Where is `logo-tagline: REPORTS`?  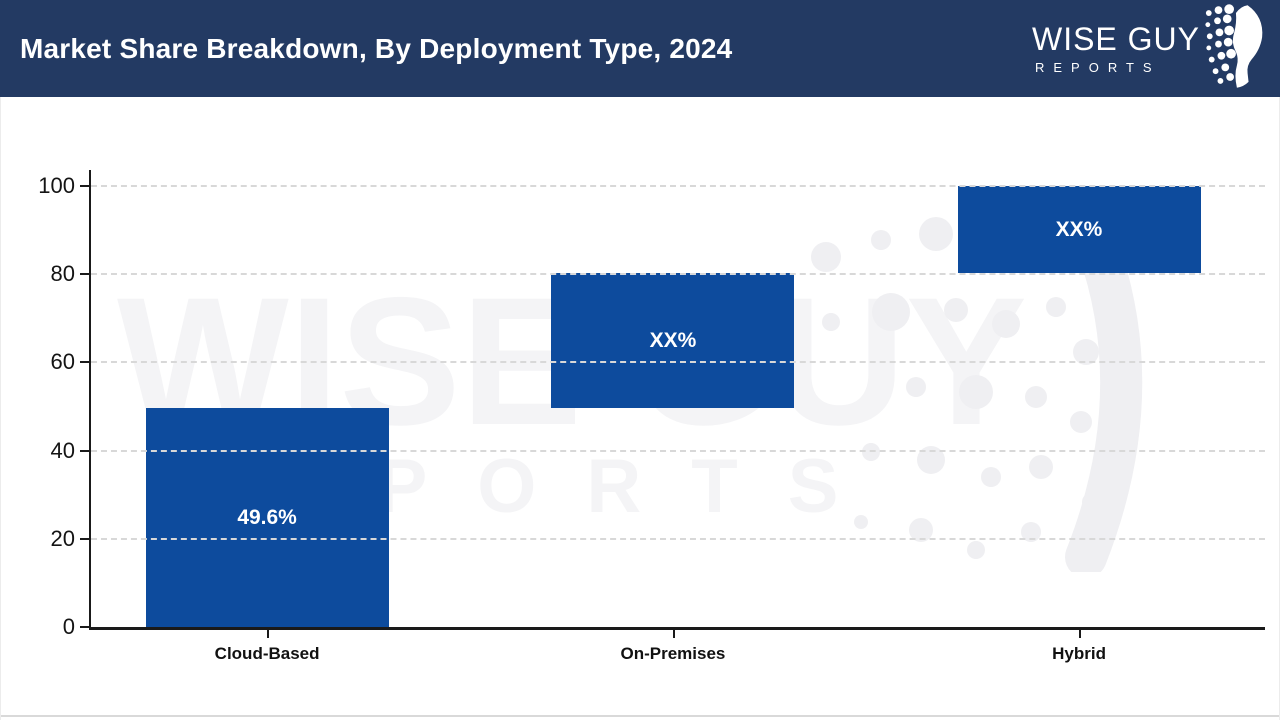
logo-tagline: REPORTS is located at coordinates (1097, 67).